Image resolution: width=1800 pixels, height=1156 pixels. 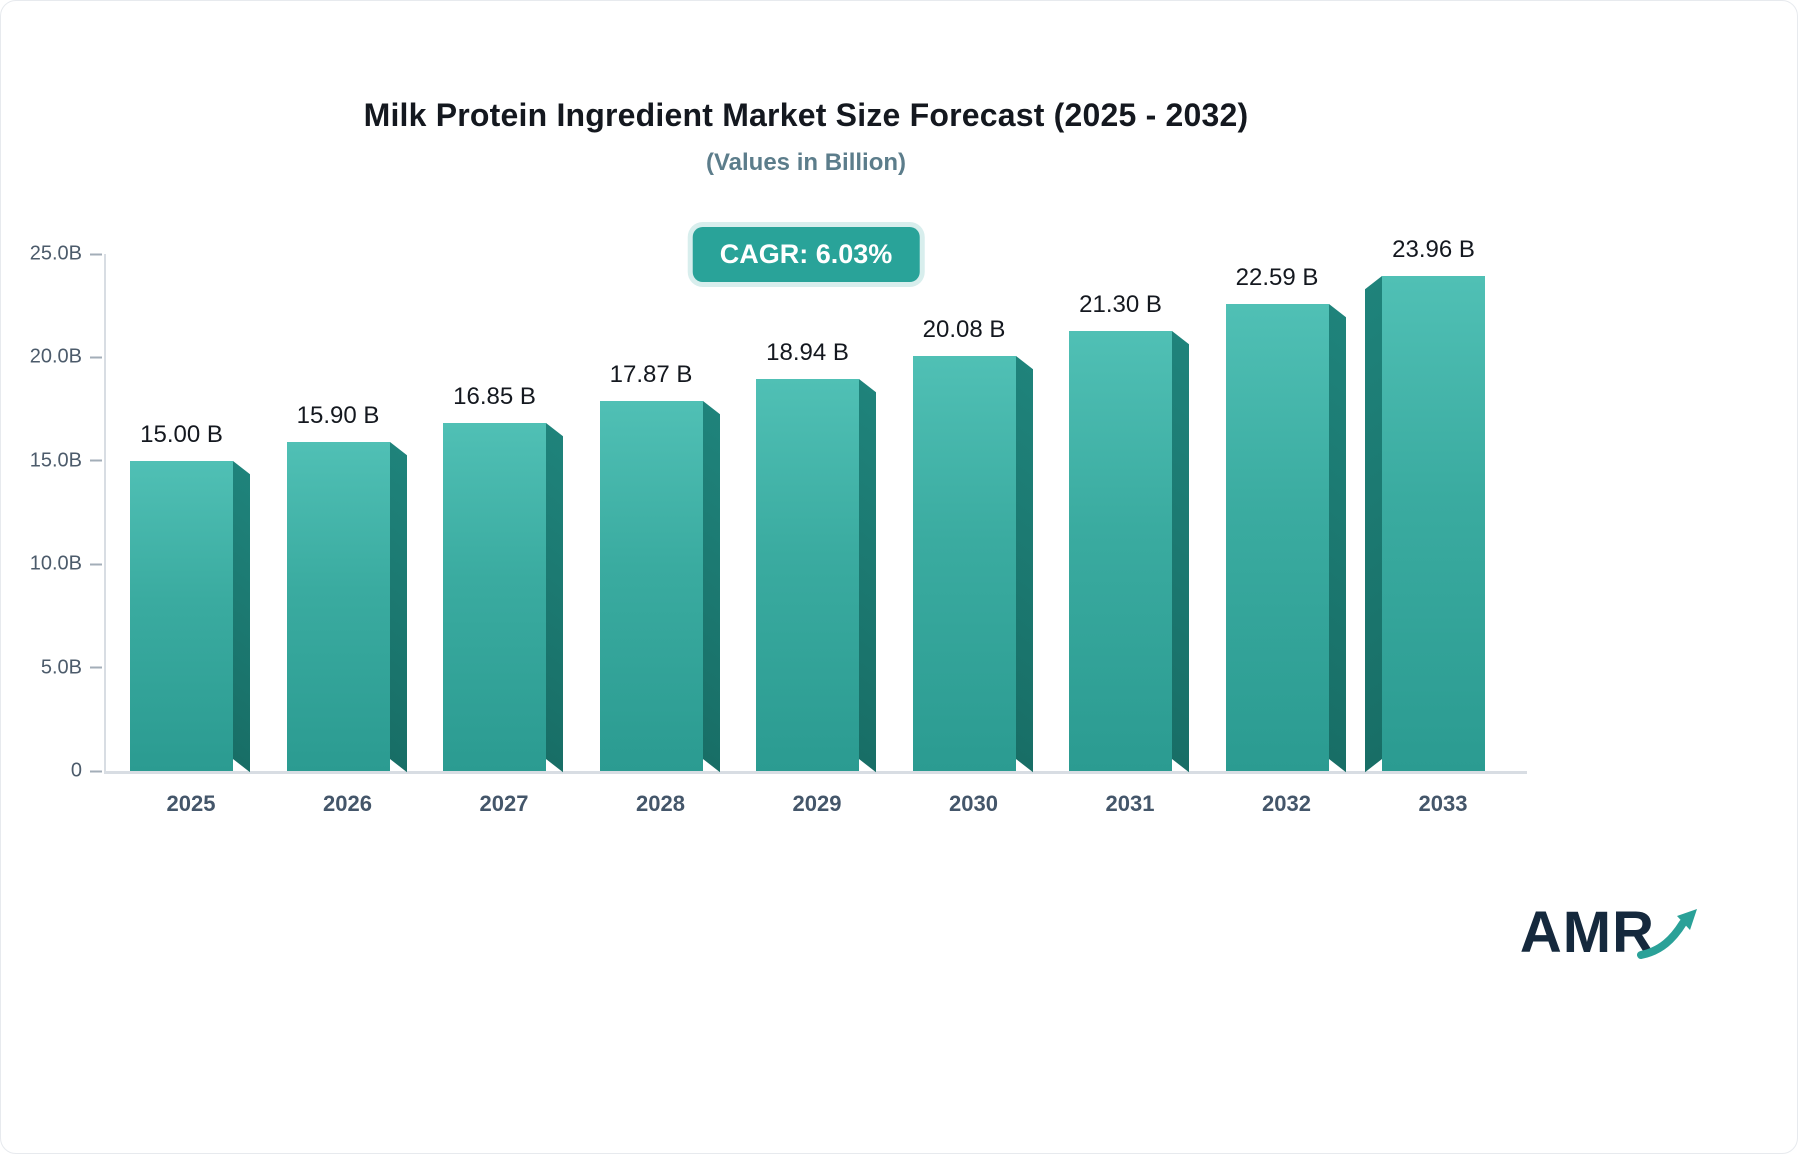 What do you see at coordinates (1667, 933) in the screenshot?
I see `growth-arrow-icon` at bounding box center [1667, 933].